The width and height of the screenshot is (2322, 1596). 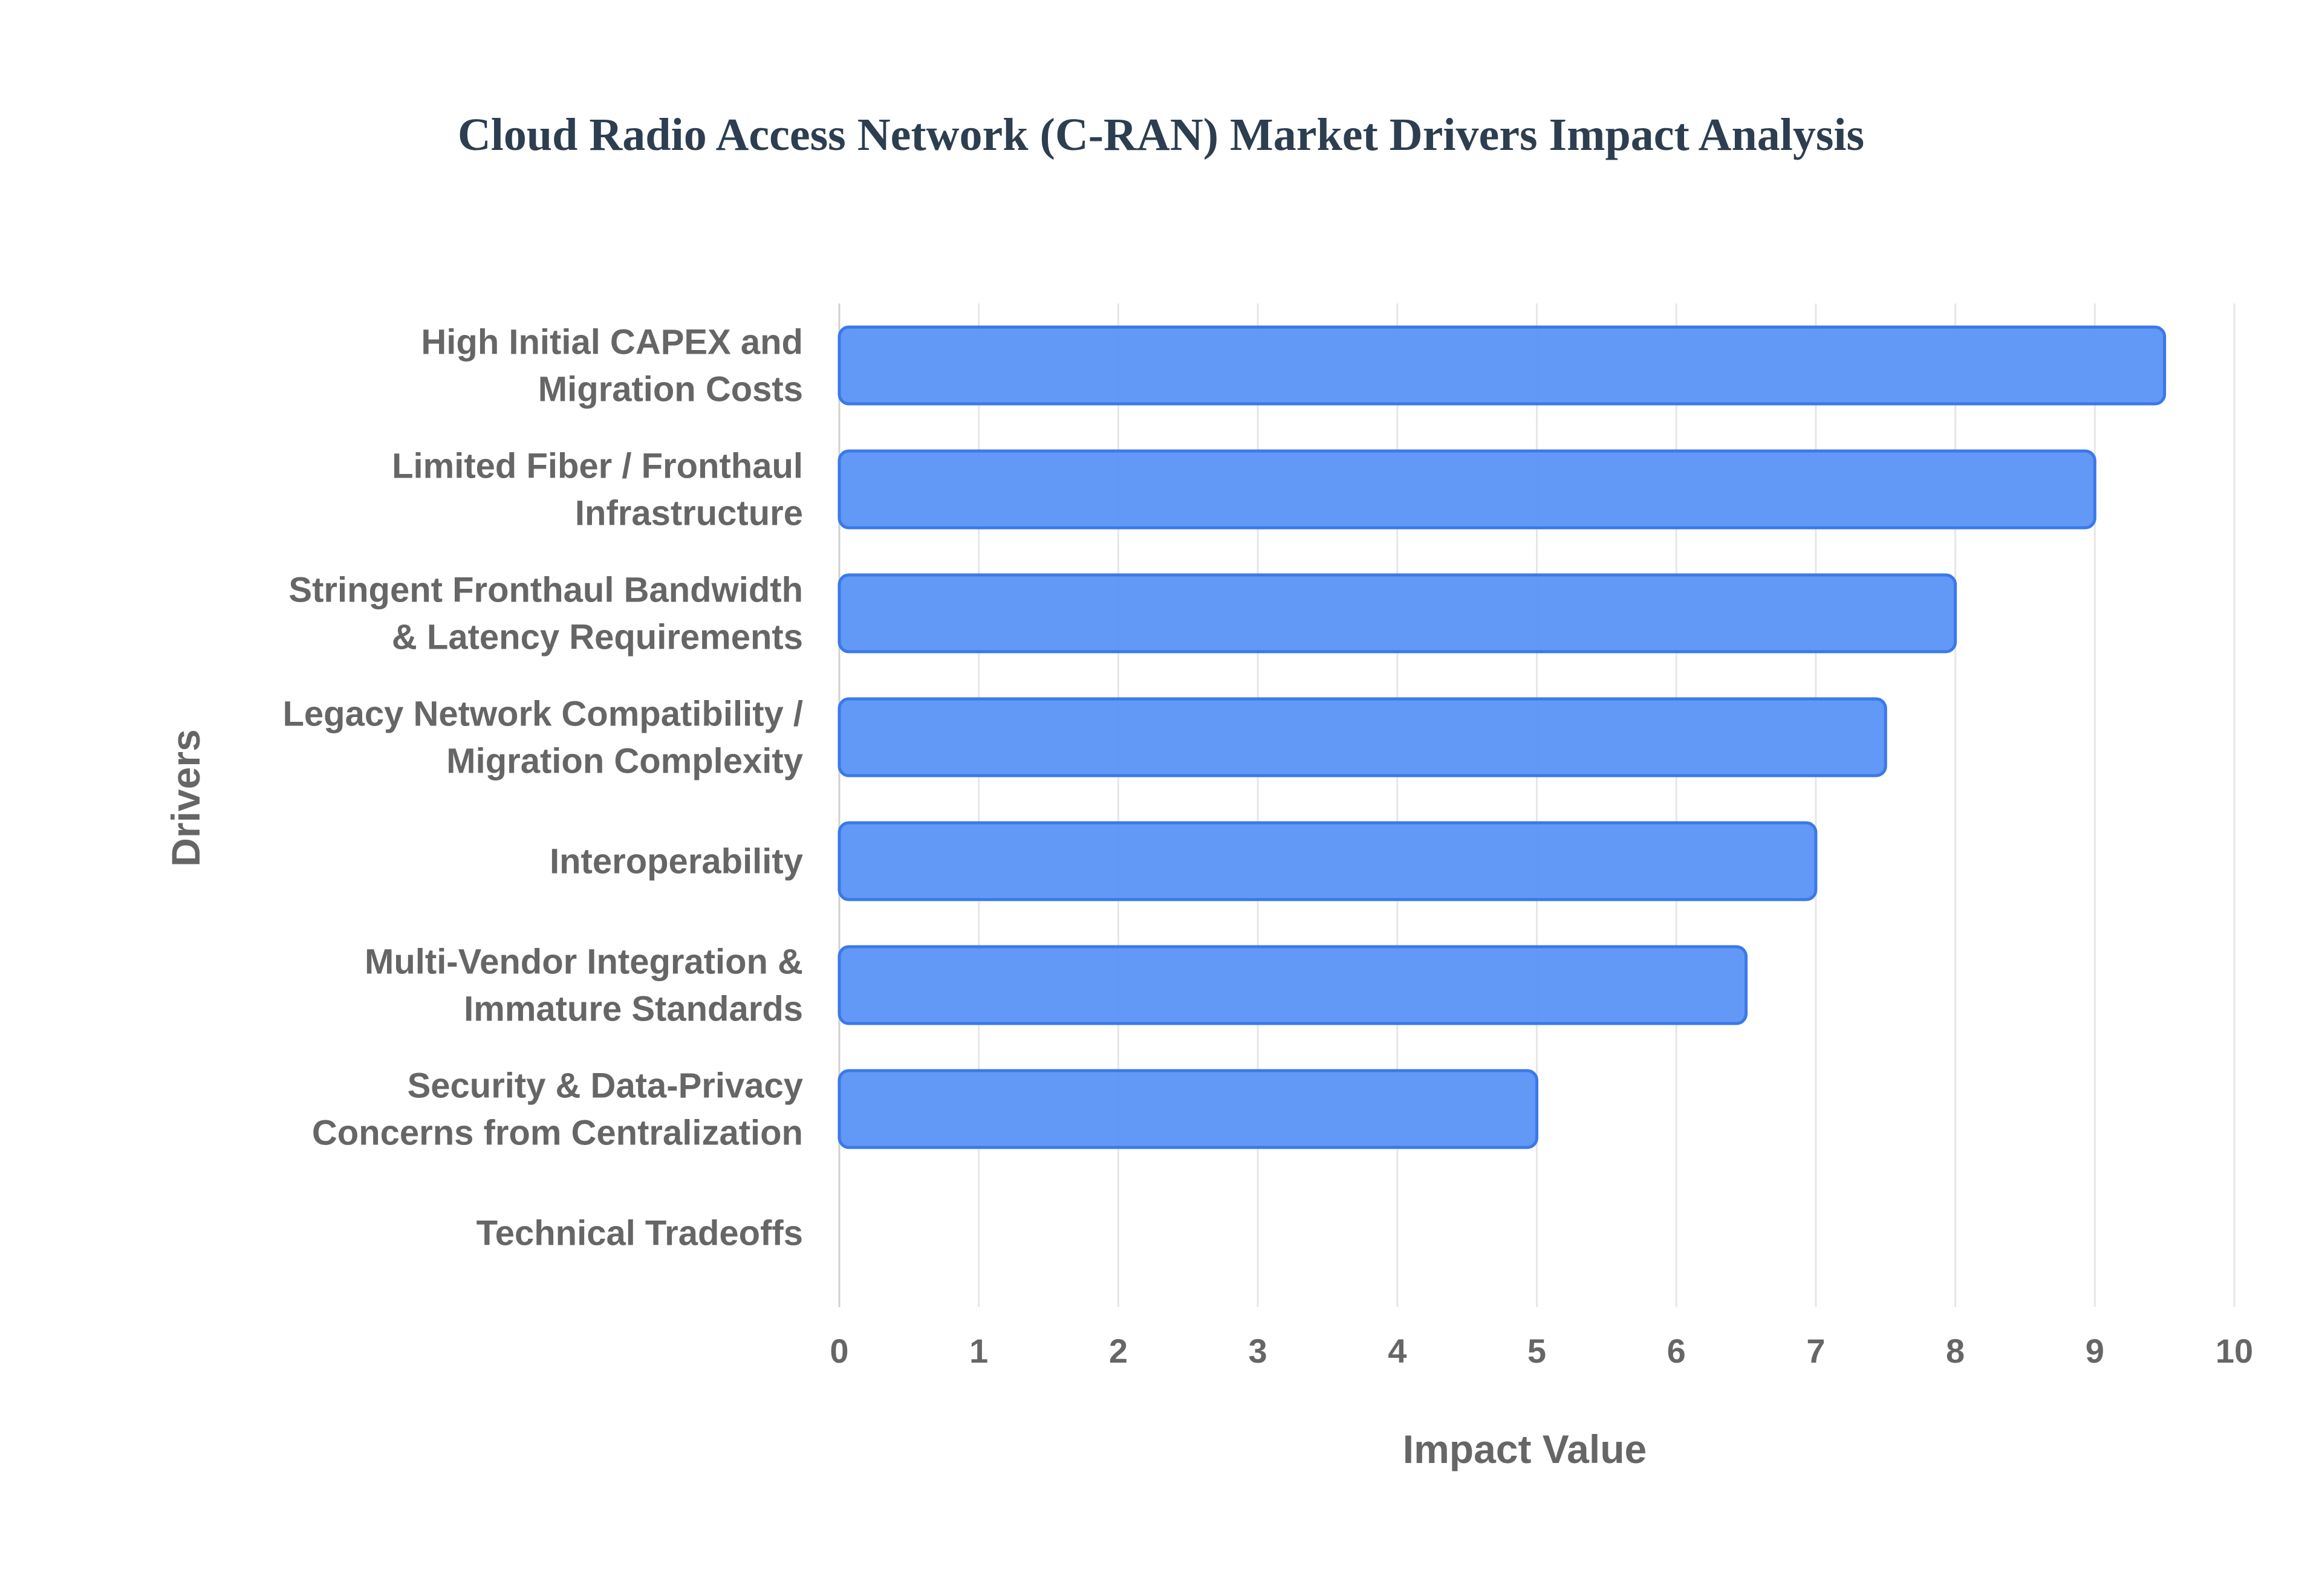 I want to click on x-tick-label: 8, so click(x=1956, y=1351).